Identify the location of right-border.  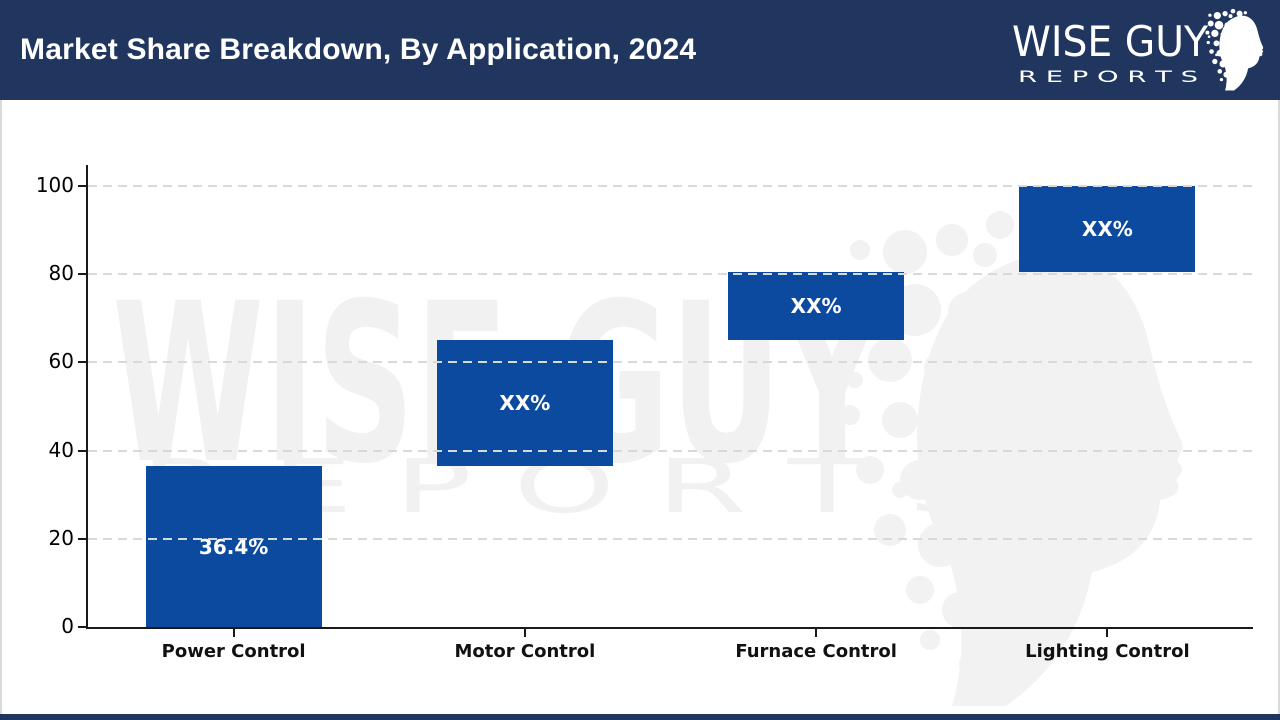
(1279, 407).